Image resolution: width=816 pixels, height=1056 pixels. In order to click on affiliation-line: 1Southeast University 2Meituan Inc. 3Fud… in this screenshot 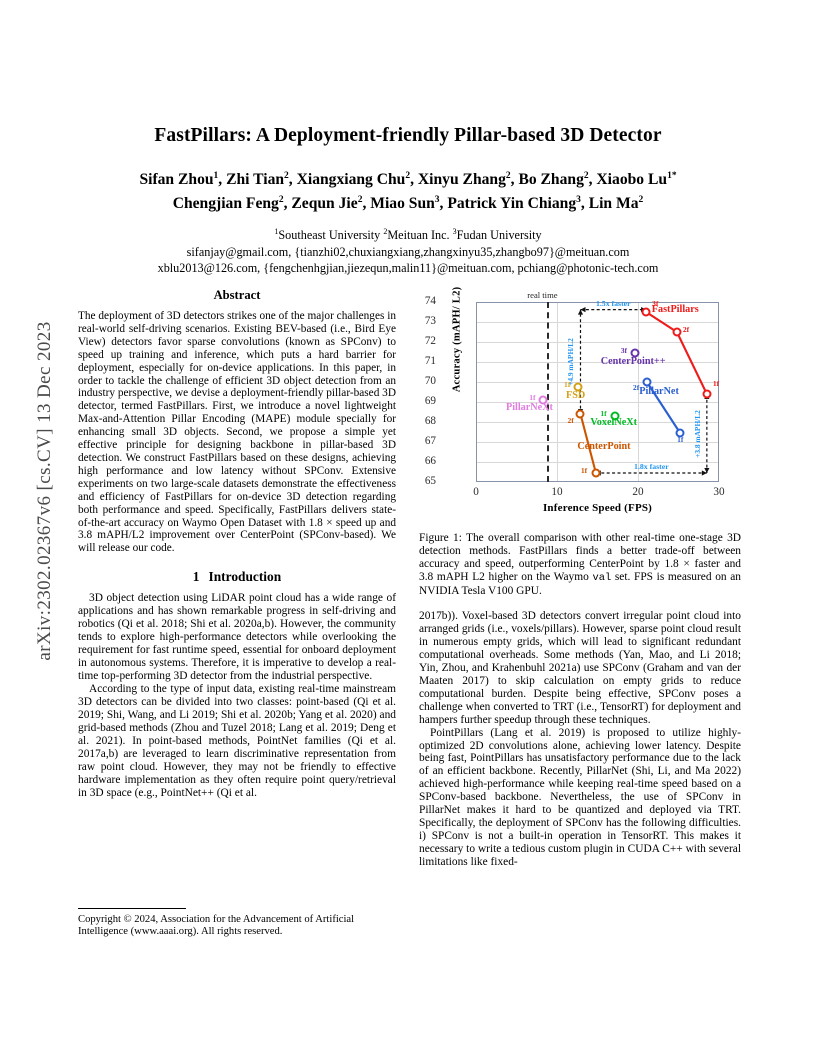, I will do `click(408, 235)`.